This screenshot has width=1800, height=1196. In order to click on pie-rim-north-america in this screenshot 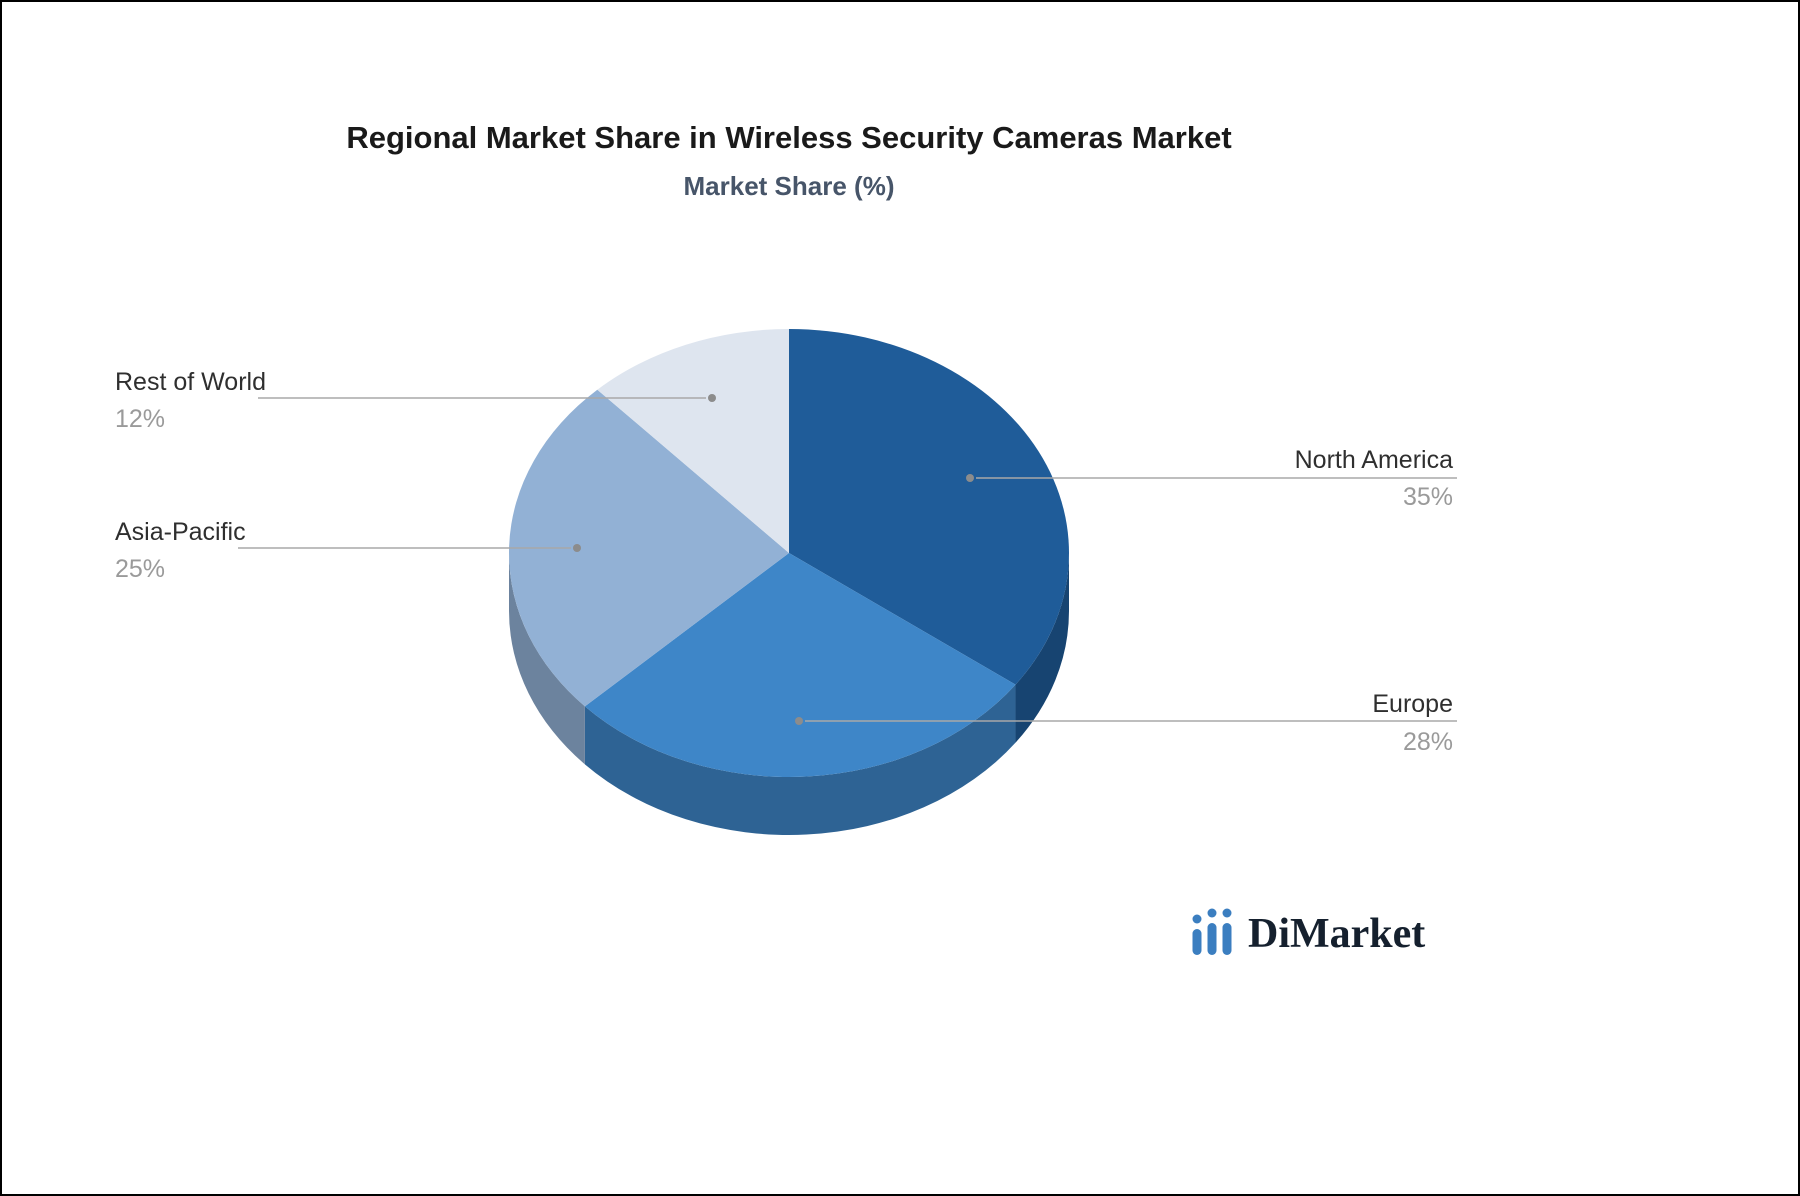, I will do `click(1042, 648)`.